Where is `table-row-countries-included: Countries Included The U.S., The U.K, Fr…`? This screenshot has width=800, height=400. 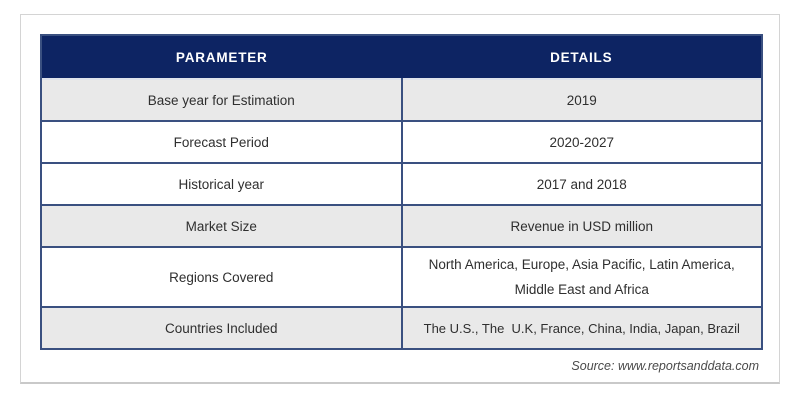 table-row-countries-included: Countries Included The U.S., The U.K, Fr… is located at coordinates (401, 328).